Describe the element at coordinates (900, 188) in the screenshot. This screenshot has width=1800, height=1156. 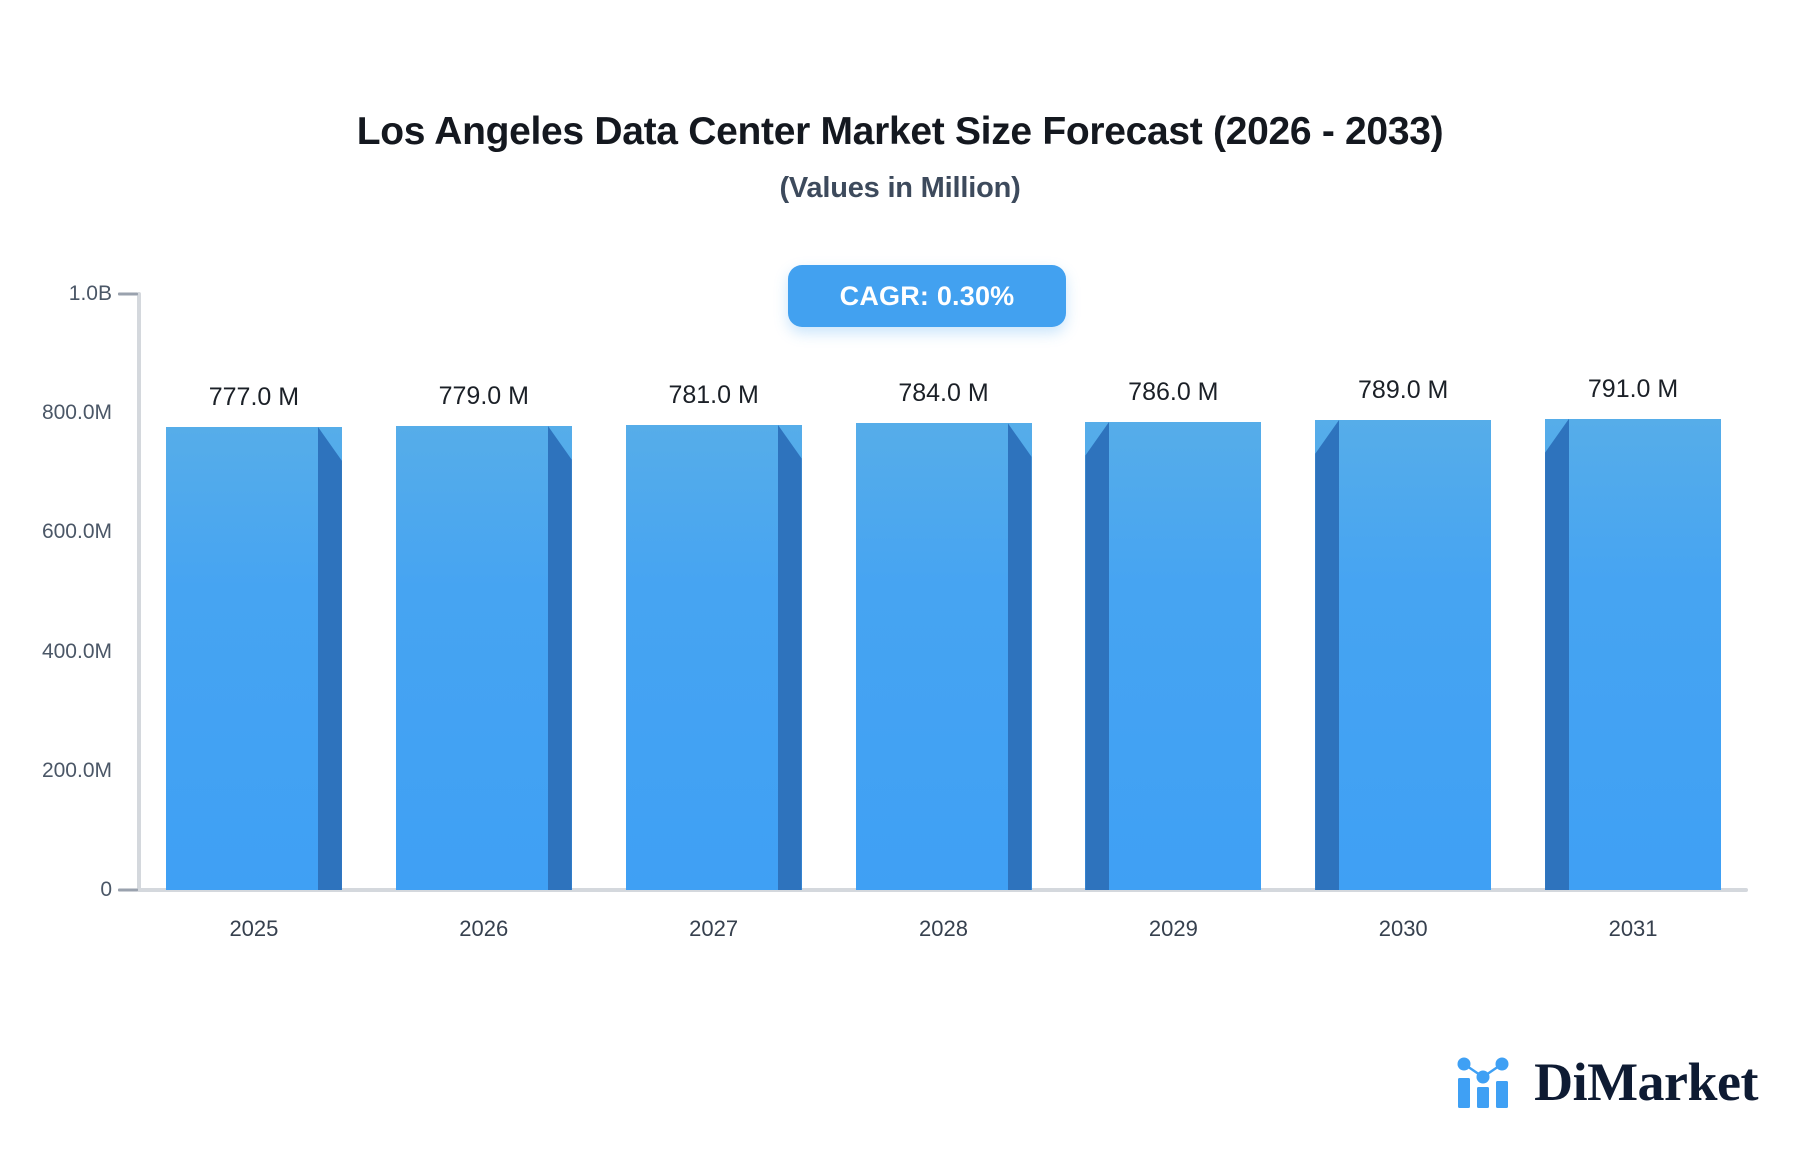
I see `chart-subtitle: (Values in Million)` at that location.